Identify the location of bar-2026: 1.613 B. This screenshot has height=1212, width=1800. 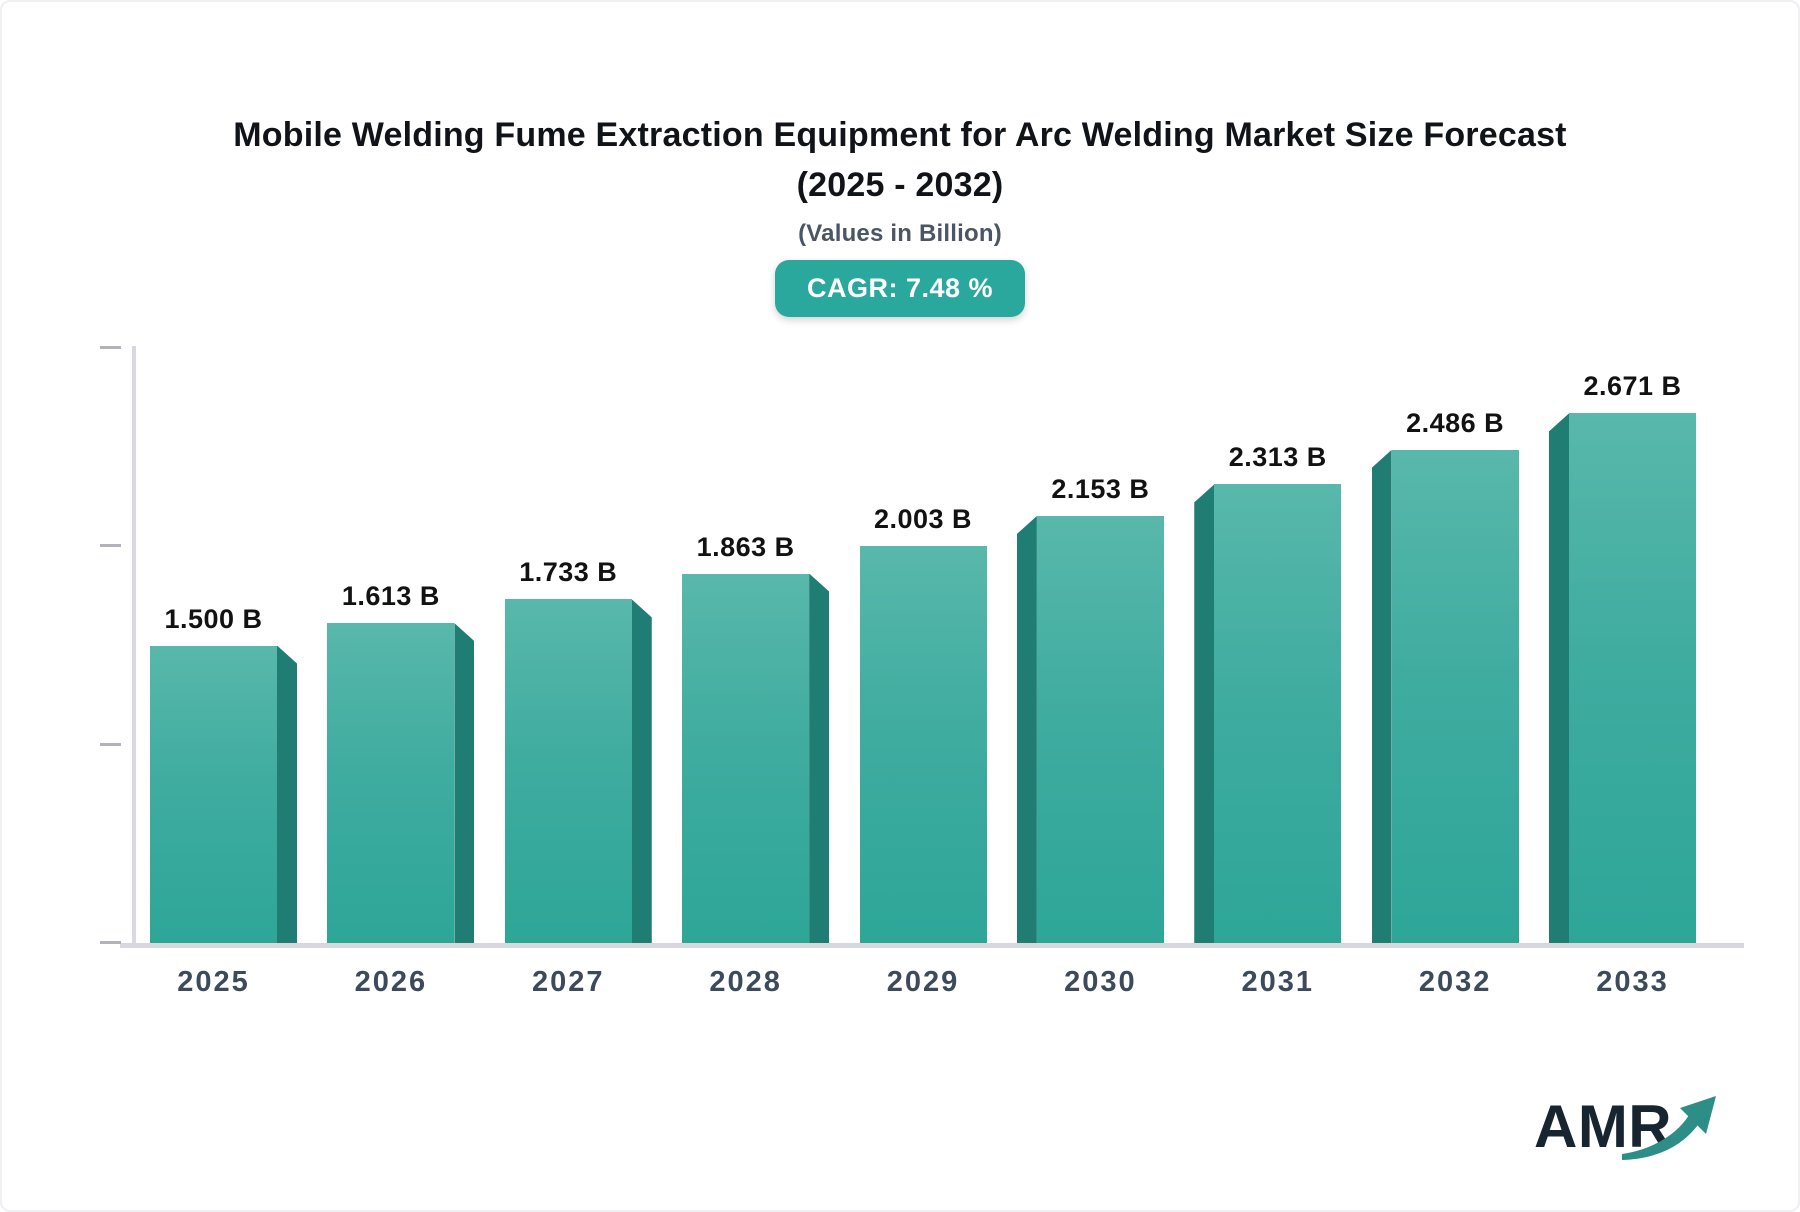
(401, 762).